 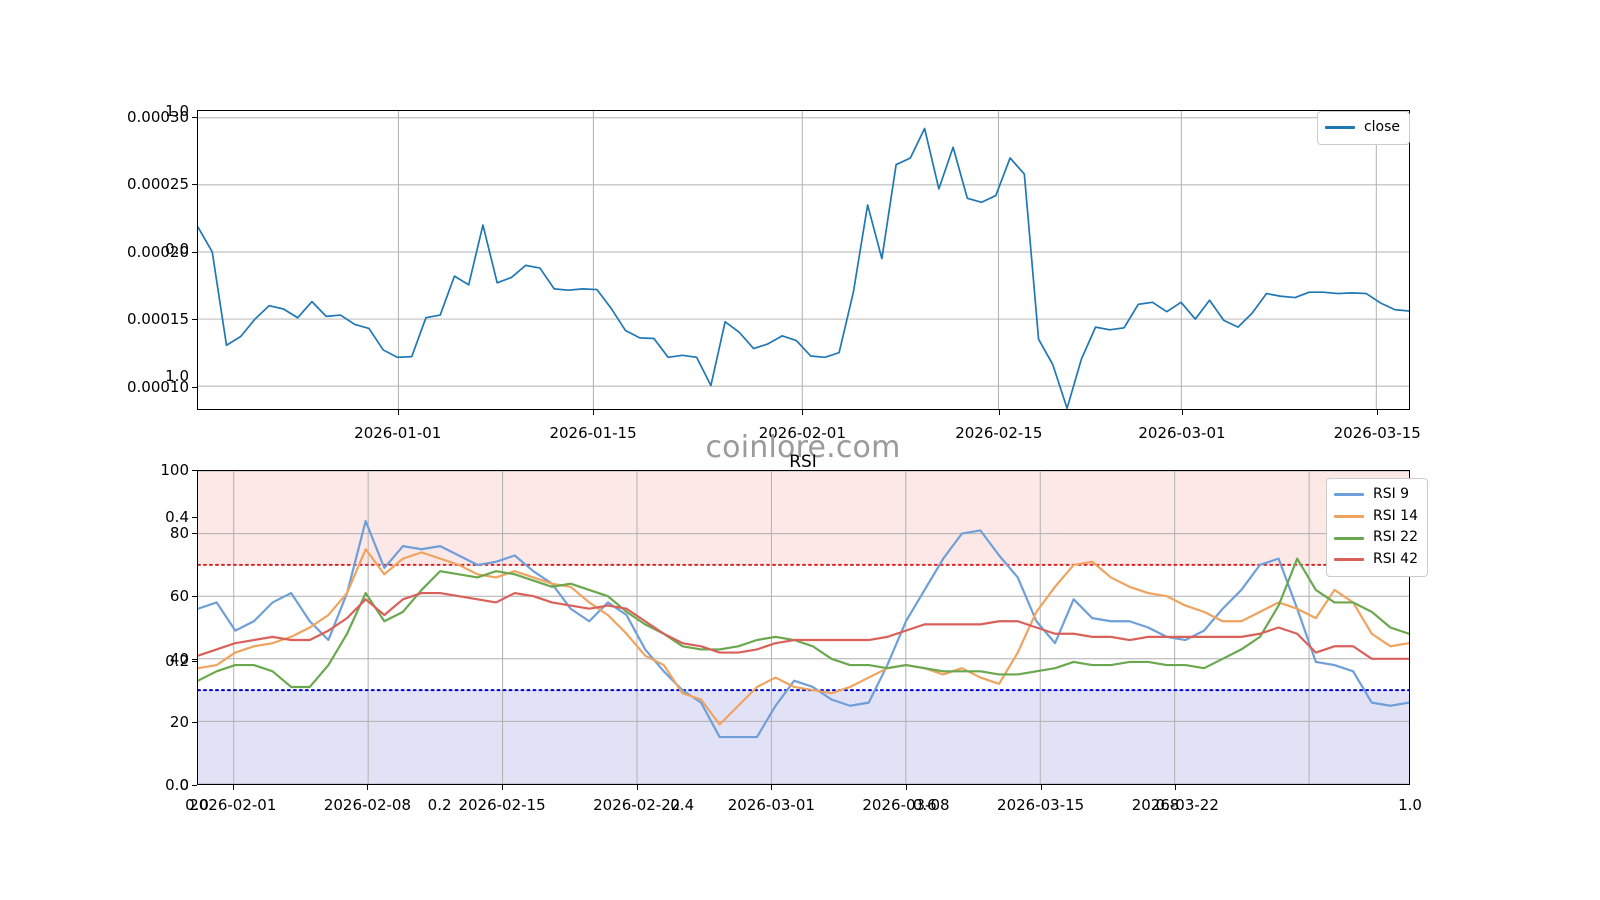 What do you see at coordinates (593, 433) in the screenshot?
I see `price-x-tick-label: 2026-01-15` at bounding box center [593, 433].